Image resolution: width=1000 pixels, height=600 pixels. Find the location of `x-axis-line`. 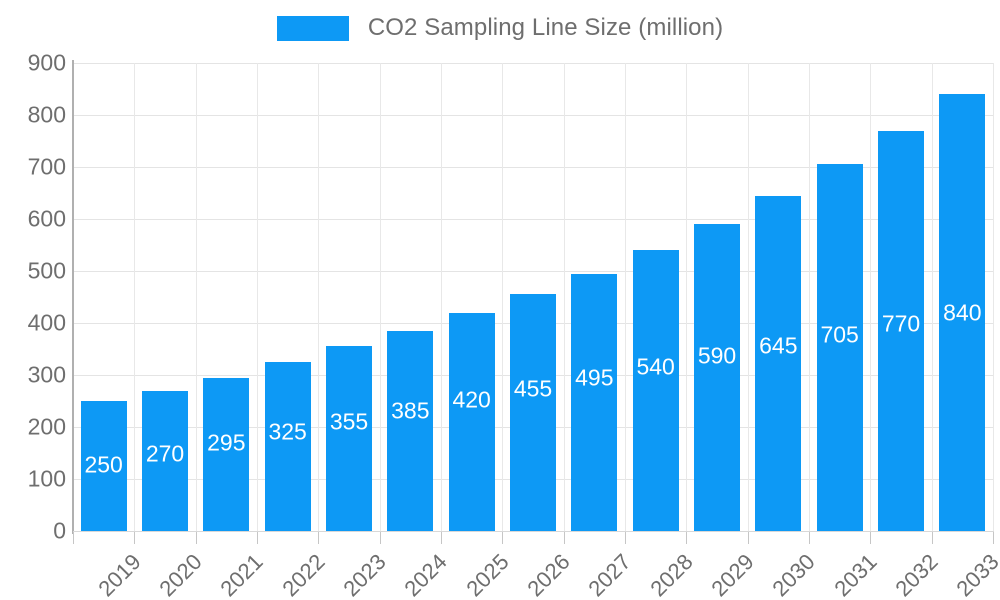

x-axis-line is located at coordinates (533, 531).